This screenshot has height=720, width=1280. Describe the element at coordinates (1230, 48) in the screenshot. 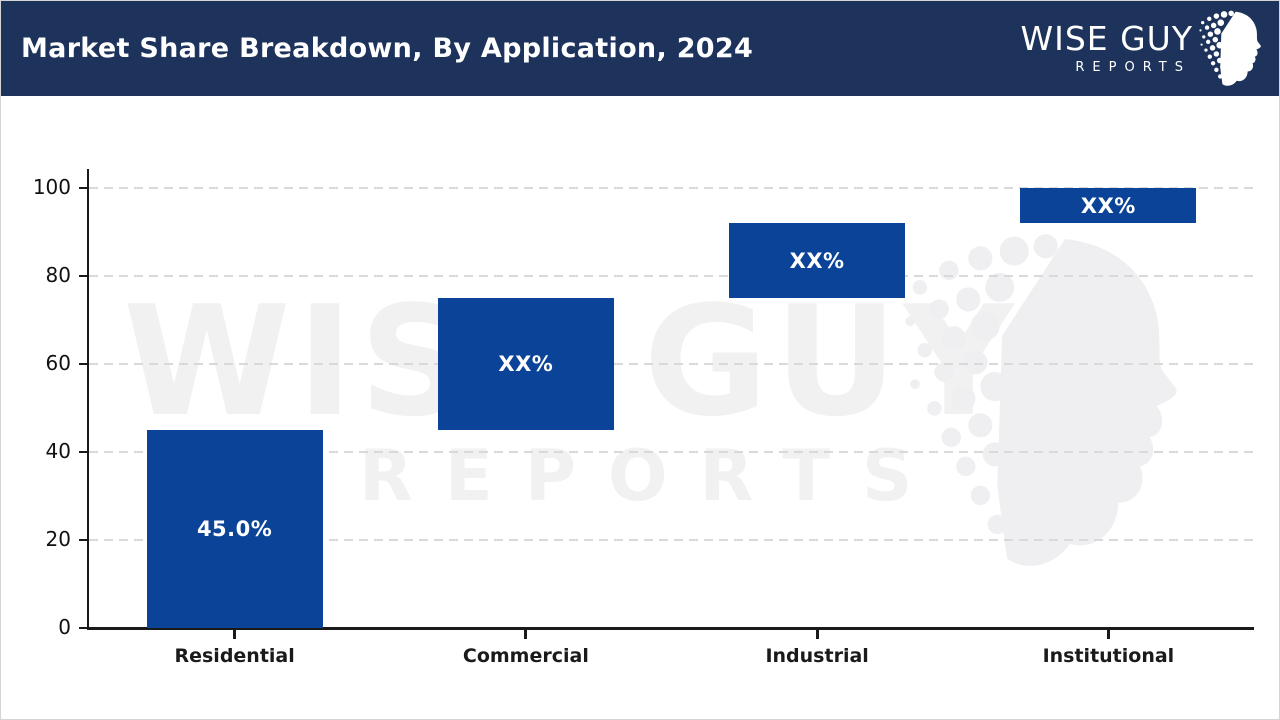

I see `logo-face-icon` at that location.